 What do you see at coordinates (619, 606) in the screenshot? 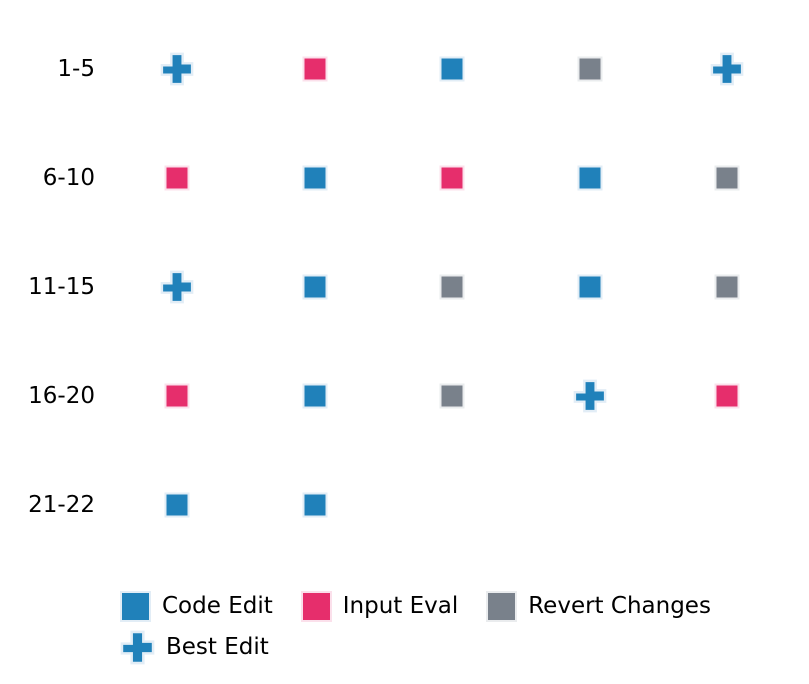
I see `legend-label: Revert Changes` at bounding box center [619, 606].